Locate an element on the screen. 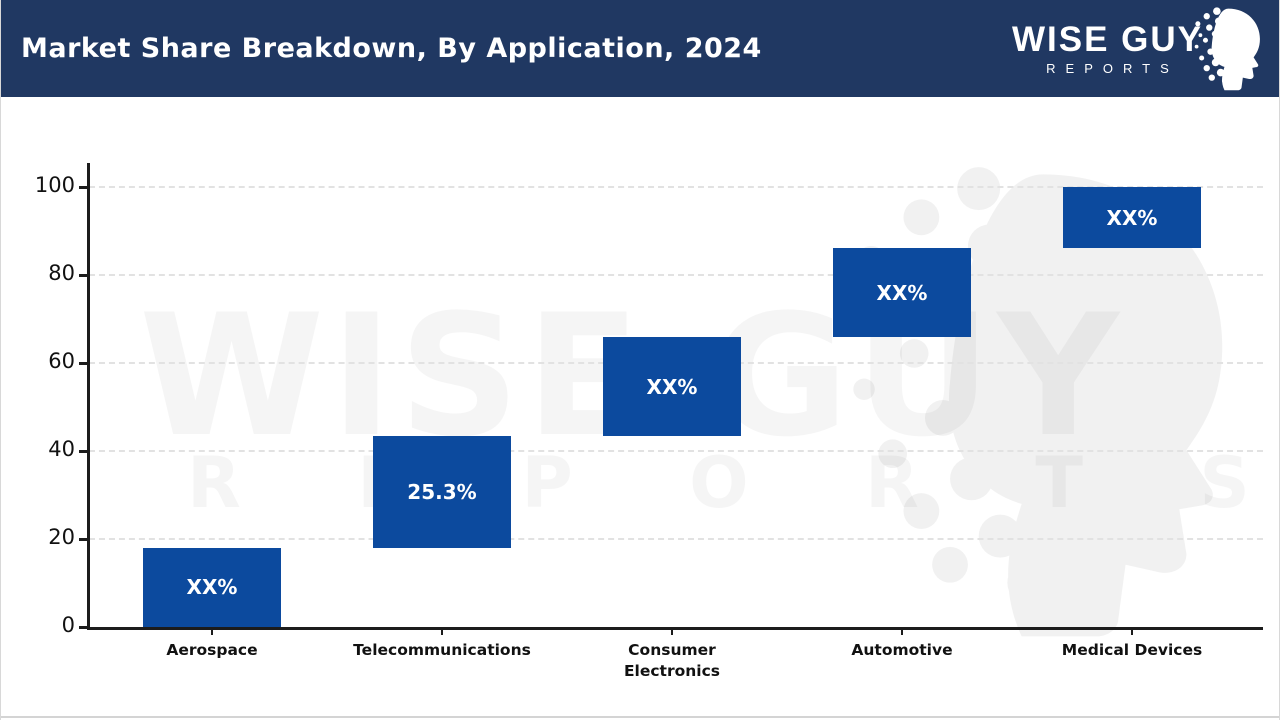 Image resolution: width=1280 pixels, height=720 pixels. bar-telecommunications: 25.3% is located at coordinates (442, 492).